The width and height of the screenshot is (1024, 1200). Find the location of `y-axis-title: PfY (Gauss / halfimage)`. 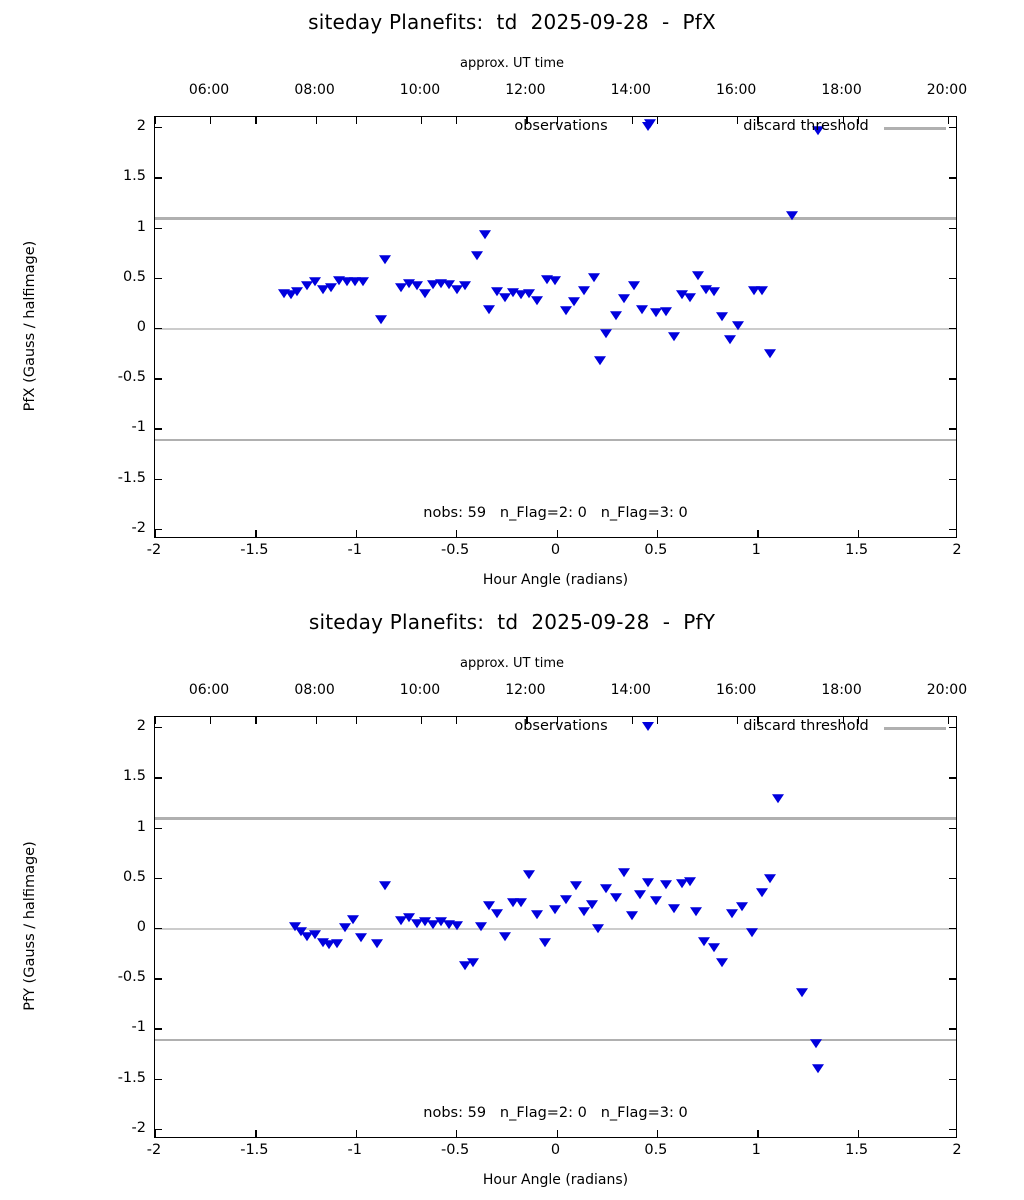

y-axis-title: PfY (Gauss / halfimage) is located at coordinates (30, 926).